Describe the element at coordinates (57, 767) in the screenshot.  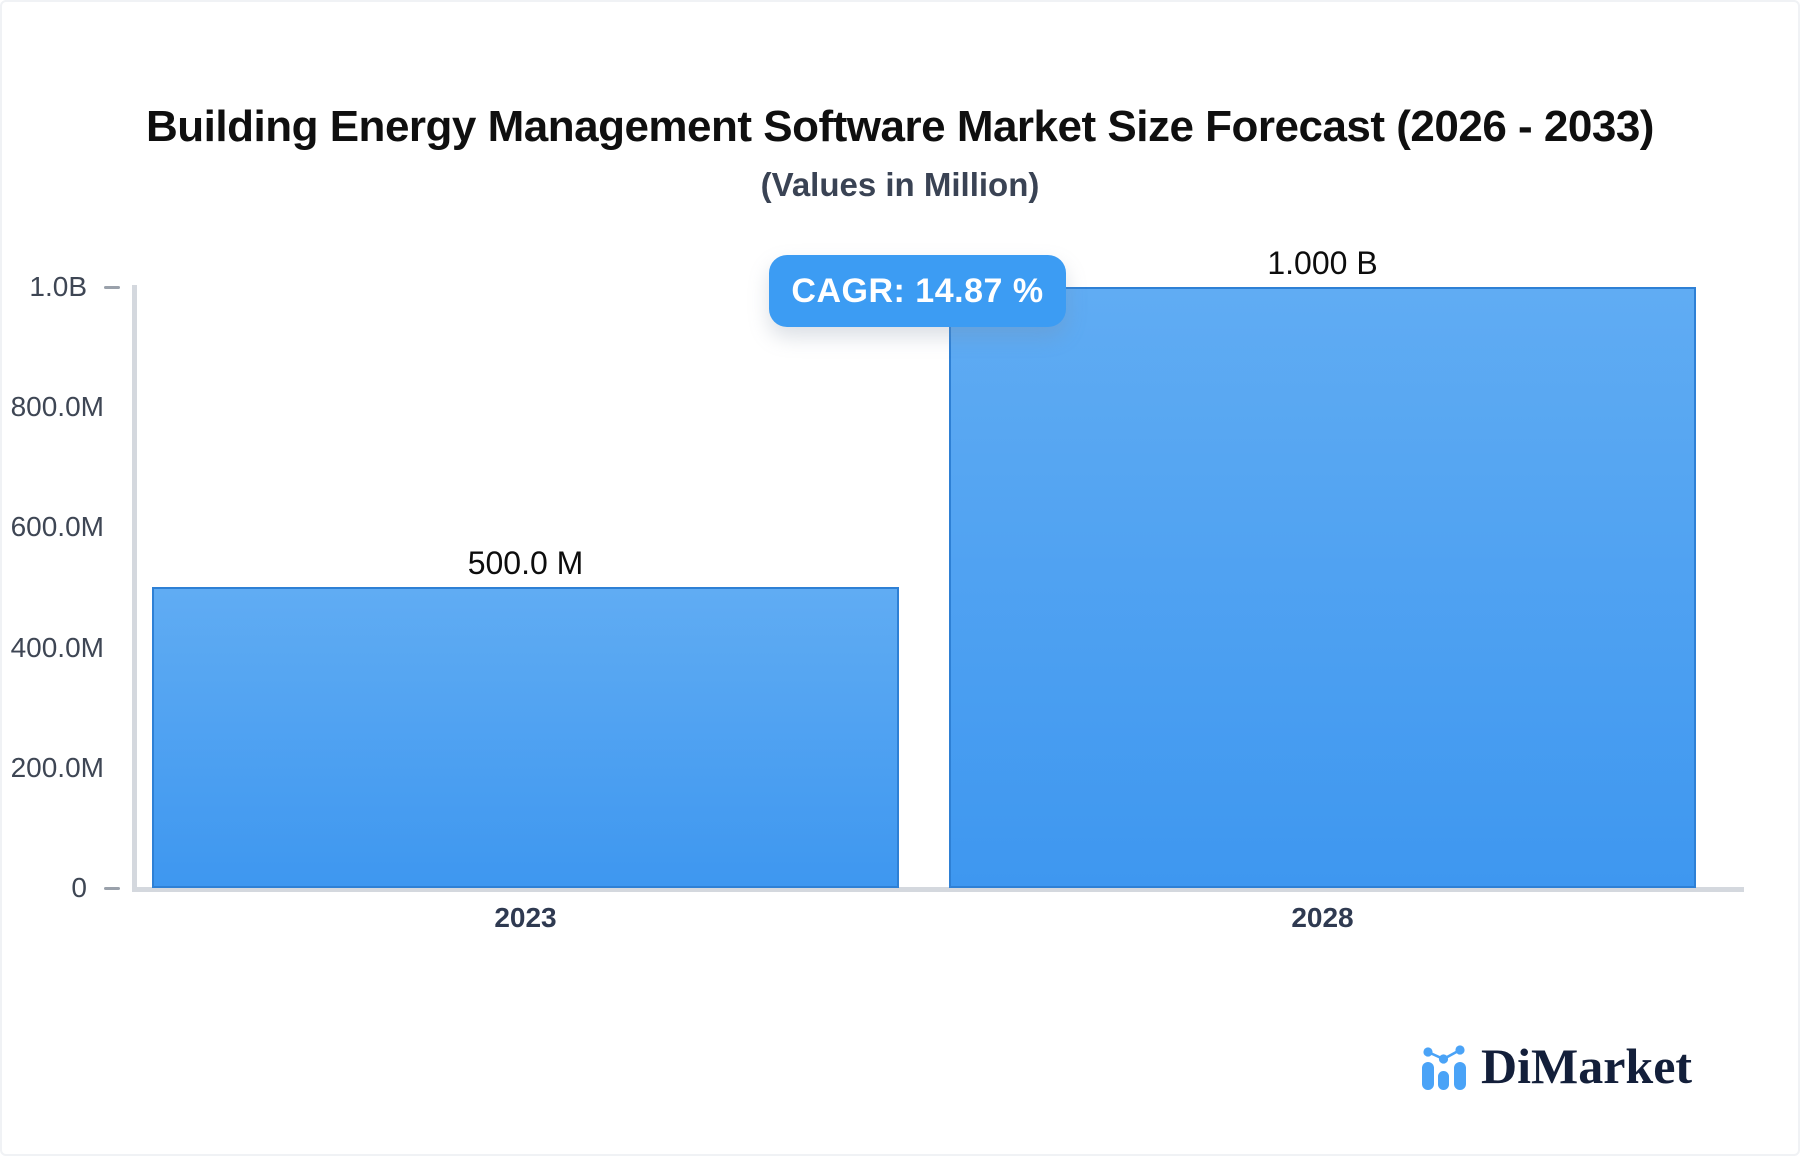
I see `y-tick-label: 200.0M` at that location.